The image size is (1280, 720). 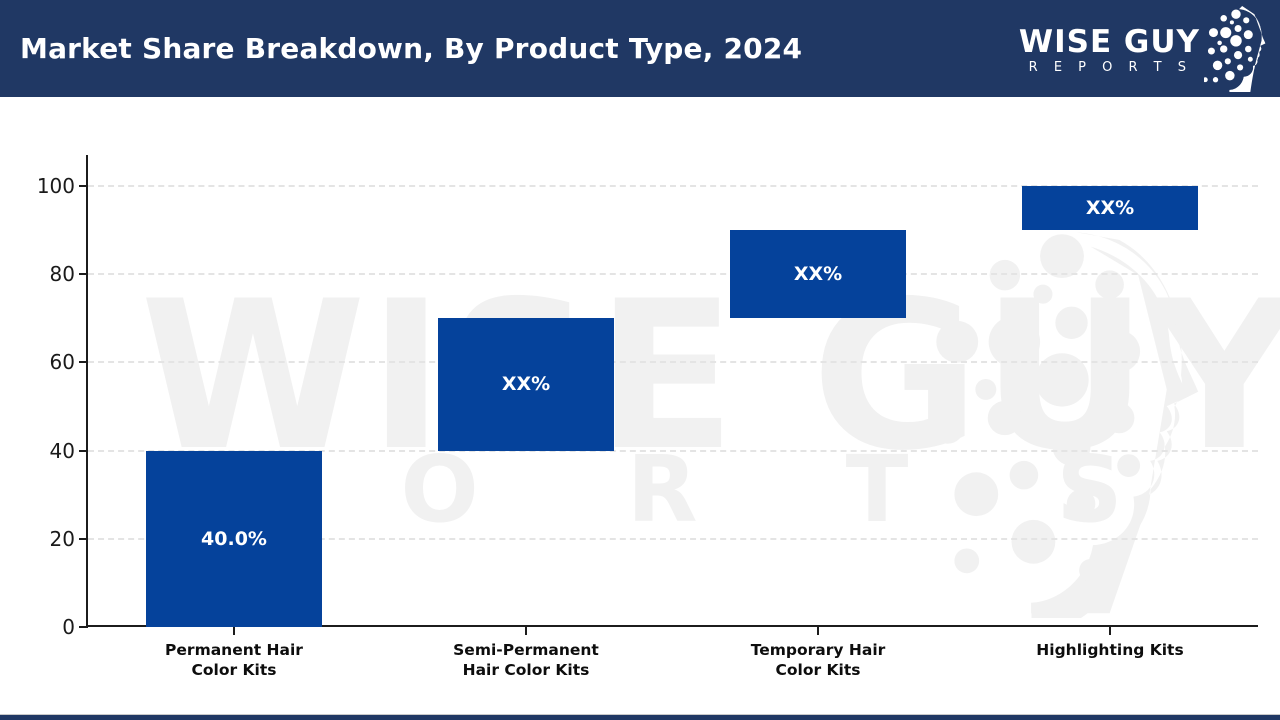 What do you see at coordinates (526, 660) in the screenshot?
I see `category-label: Semi-Permanent Hair Color Kits` at bounding box center [526, 660].